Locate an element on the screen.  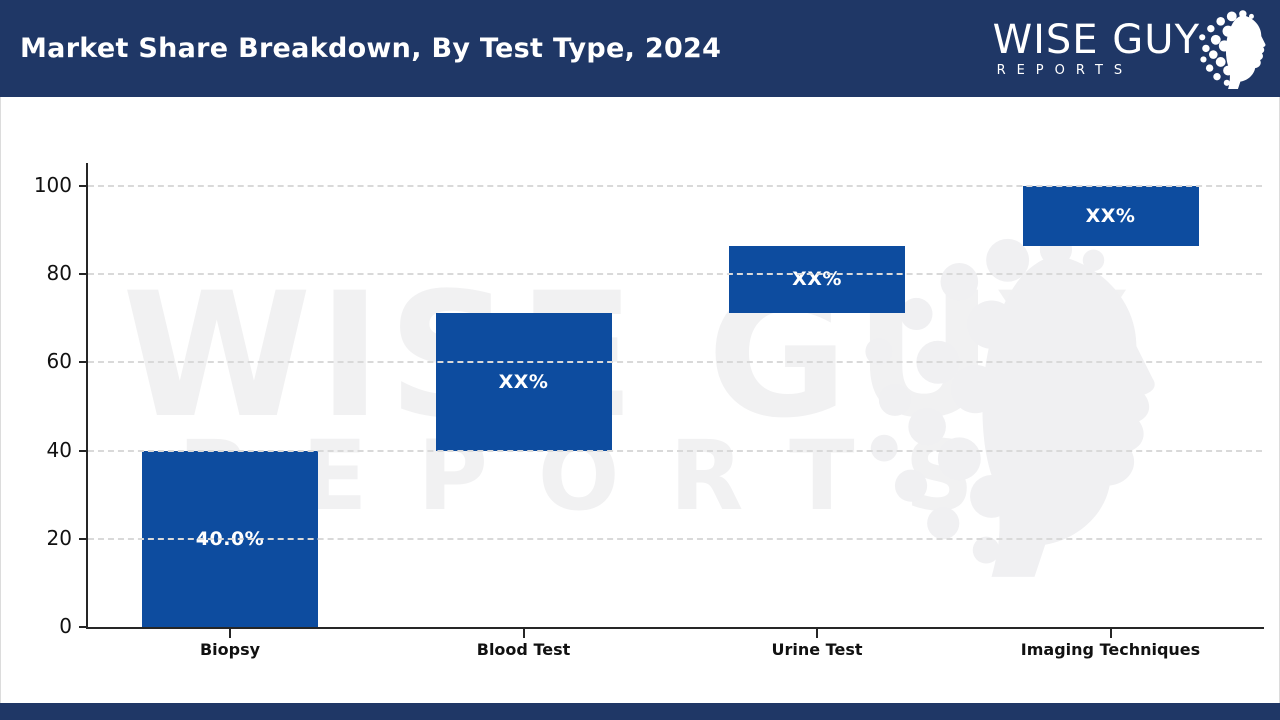
logo-wiseguy-label: WISE GUY is located at coordinates (1096, 39).